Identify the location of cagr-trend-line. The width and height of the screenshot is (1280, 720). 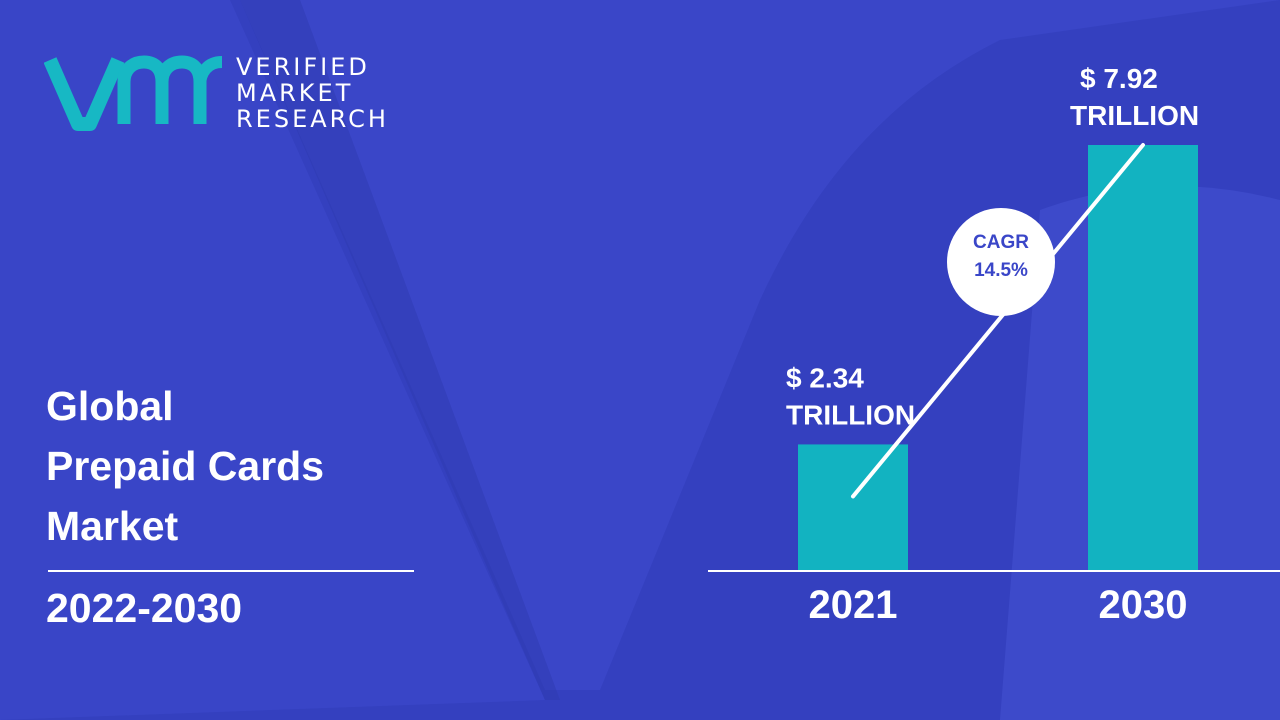
(998, 321).